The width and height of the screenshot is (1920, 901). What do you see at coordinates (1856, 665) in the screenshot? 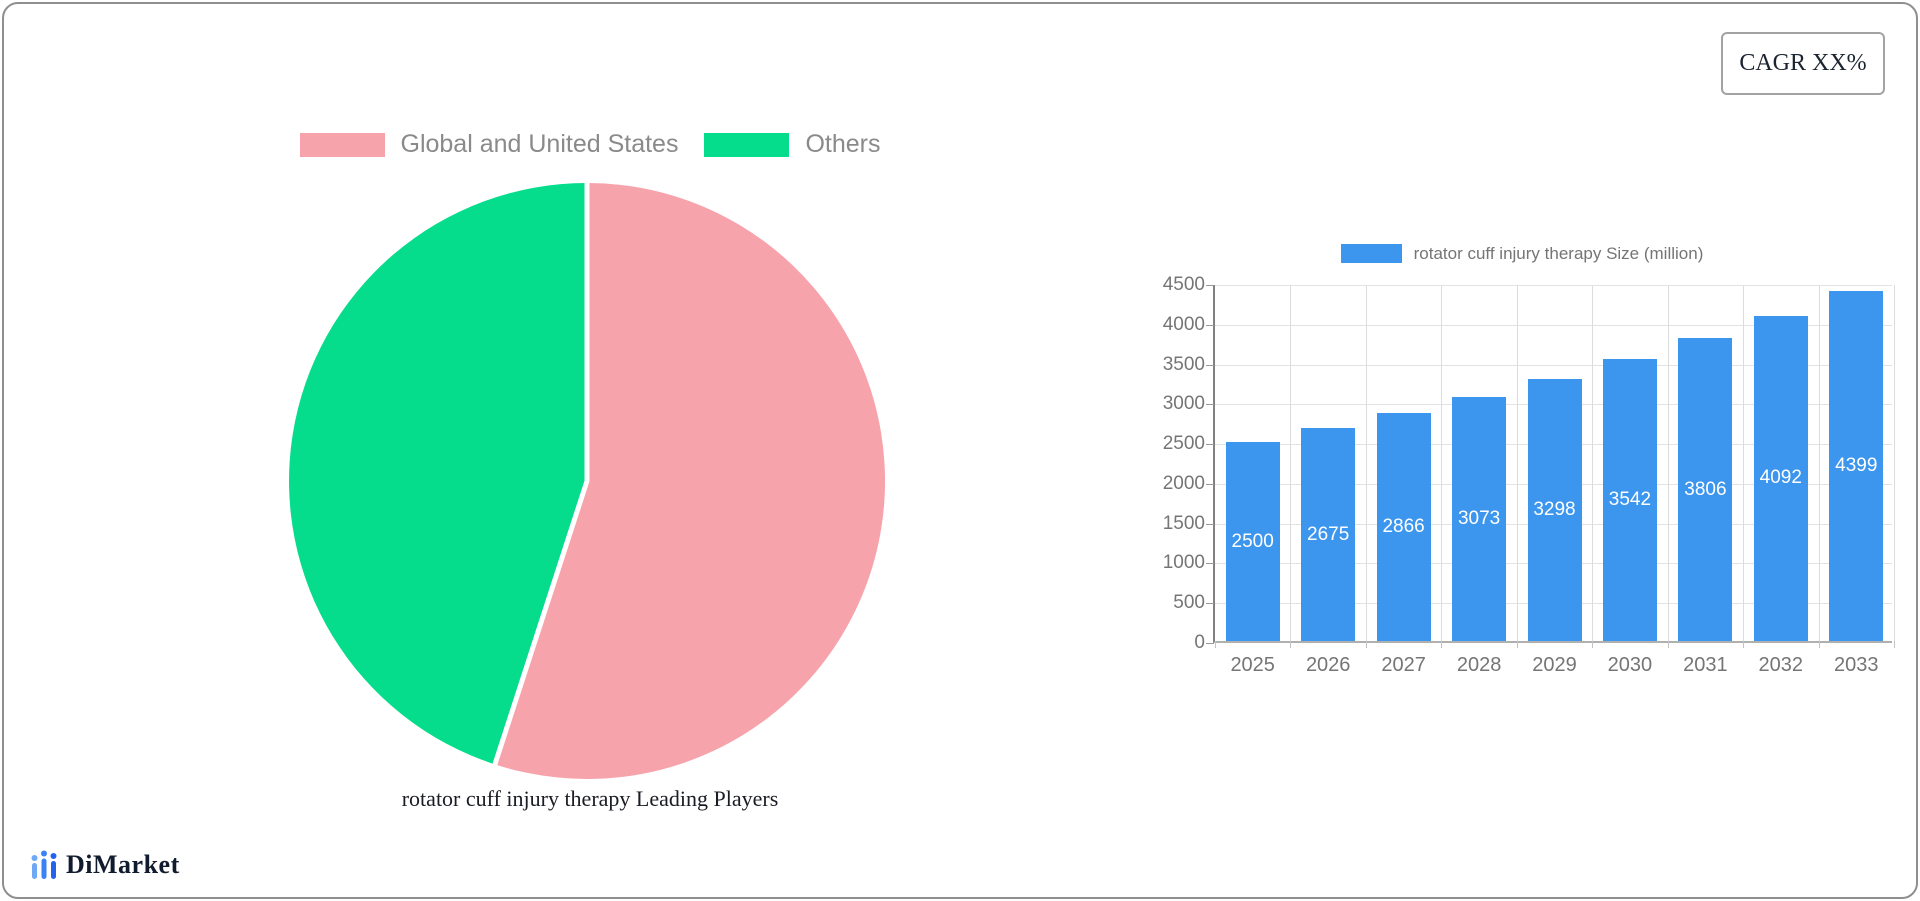
I see `x-axis-tick-label: 2033` at bounding box center [1856, 665].